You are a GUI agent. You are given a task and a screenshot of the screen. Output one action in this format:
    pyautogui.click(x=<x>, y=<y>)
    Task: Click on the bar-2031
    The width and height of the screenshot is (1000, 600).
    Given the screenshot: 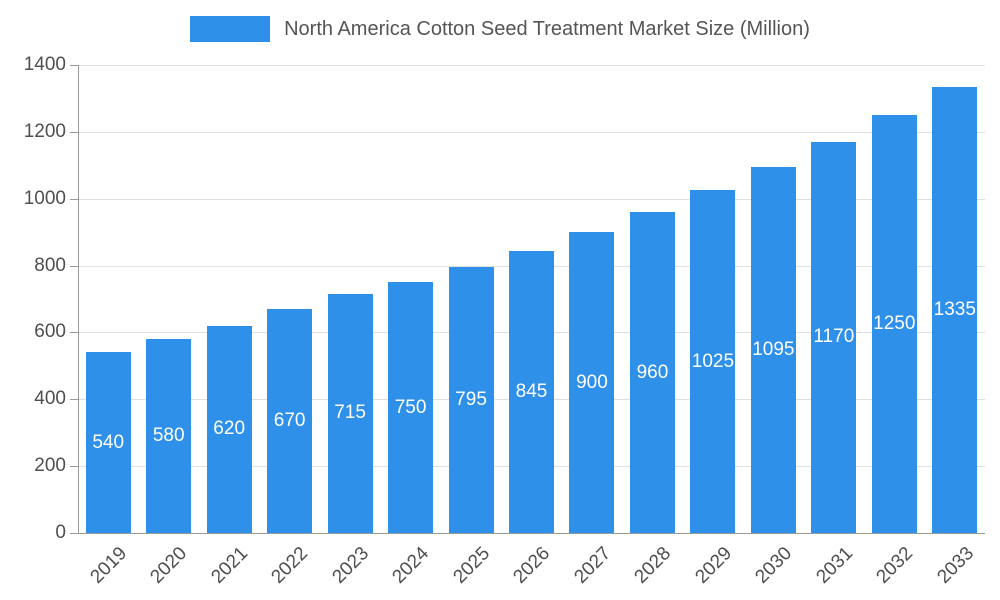 What is the action you would take?
    pyautogui.click(x=834, y=337)
    